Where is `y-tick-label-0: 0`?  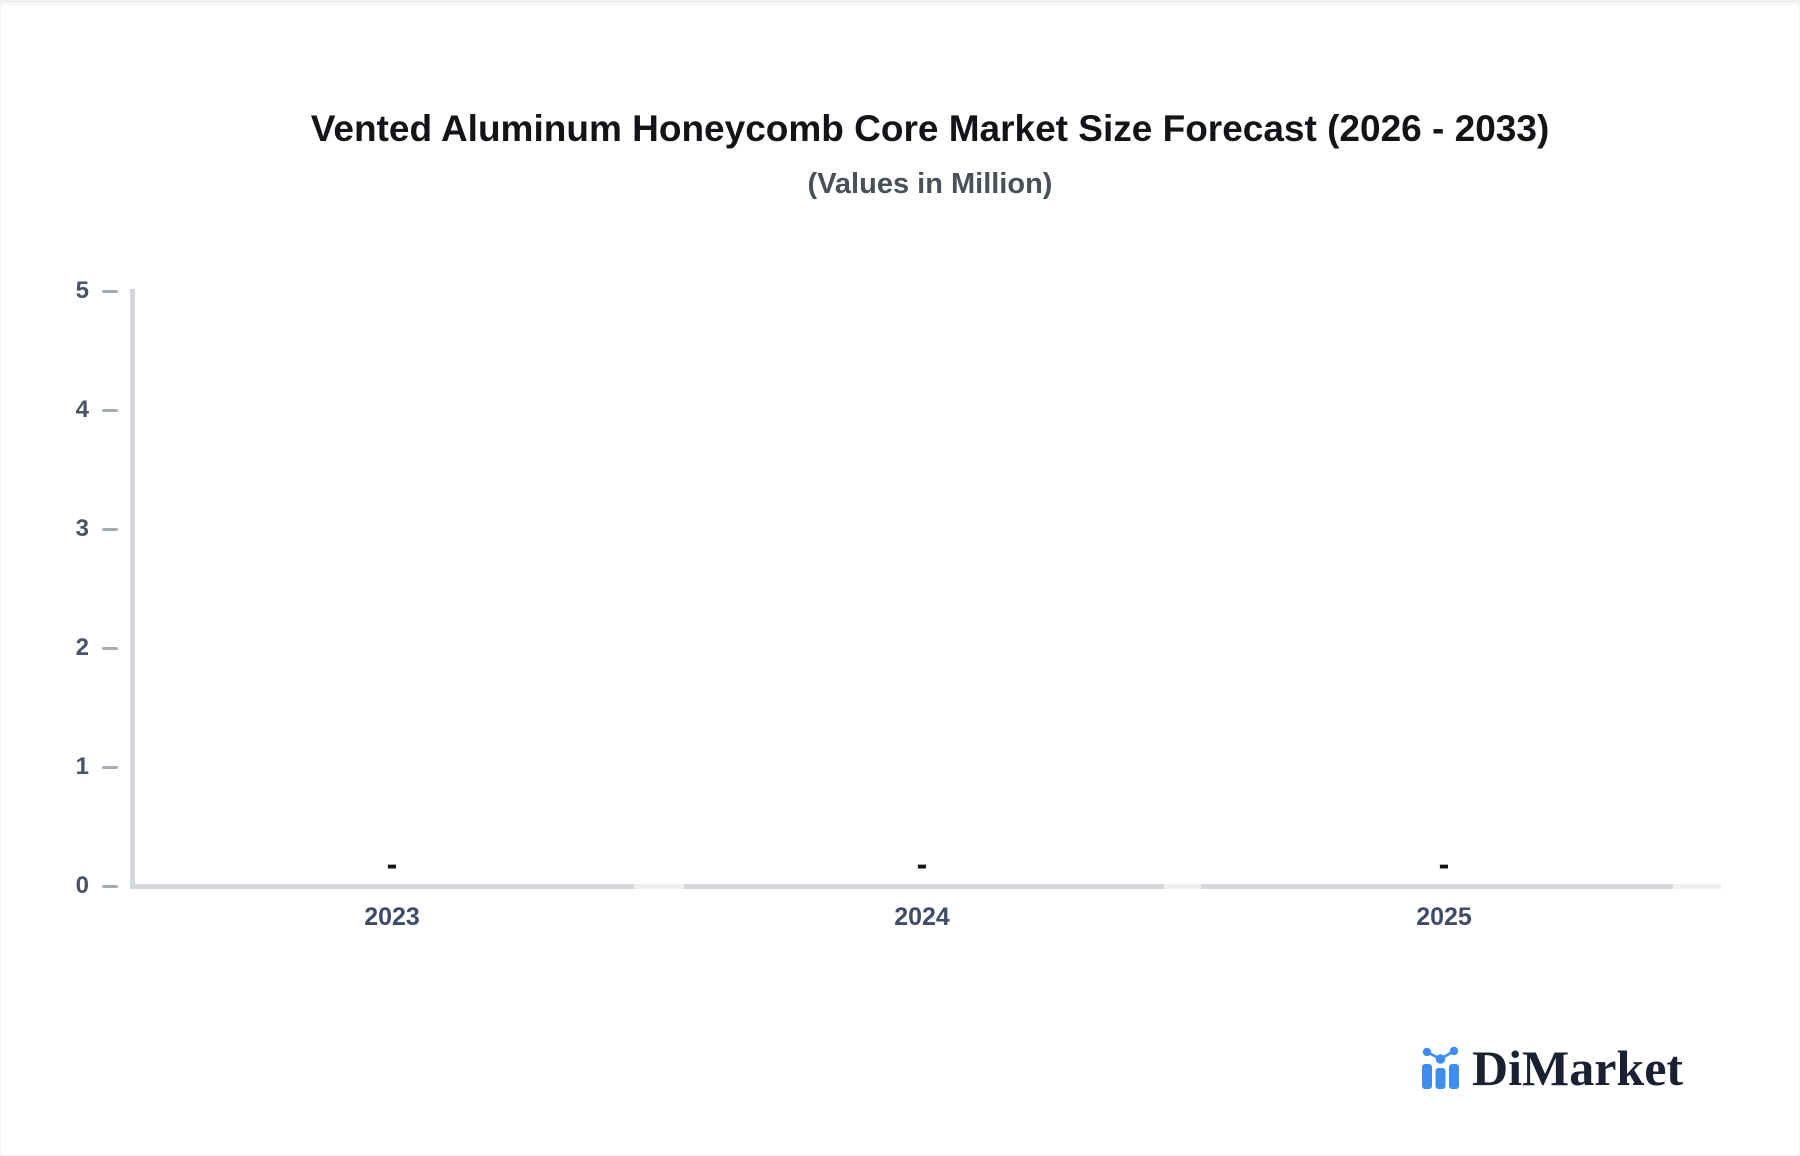
y-tick-label-0: 0 is located at coordinates (82, 885).